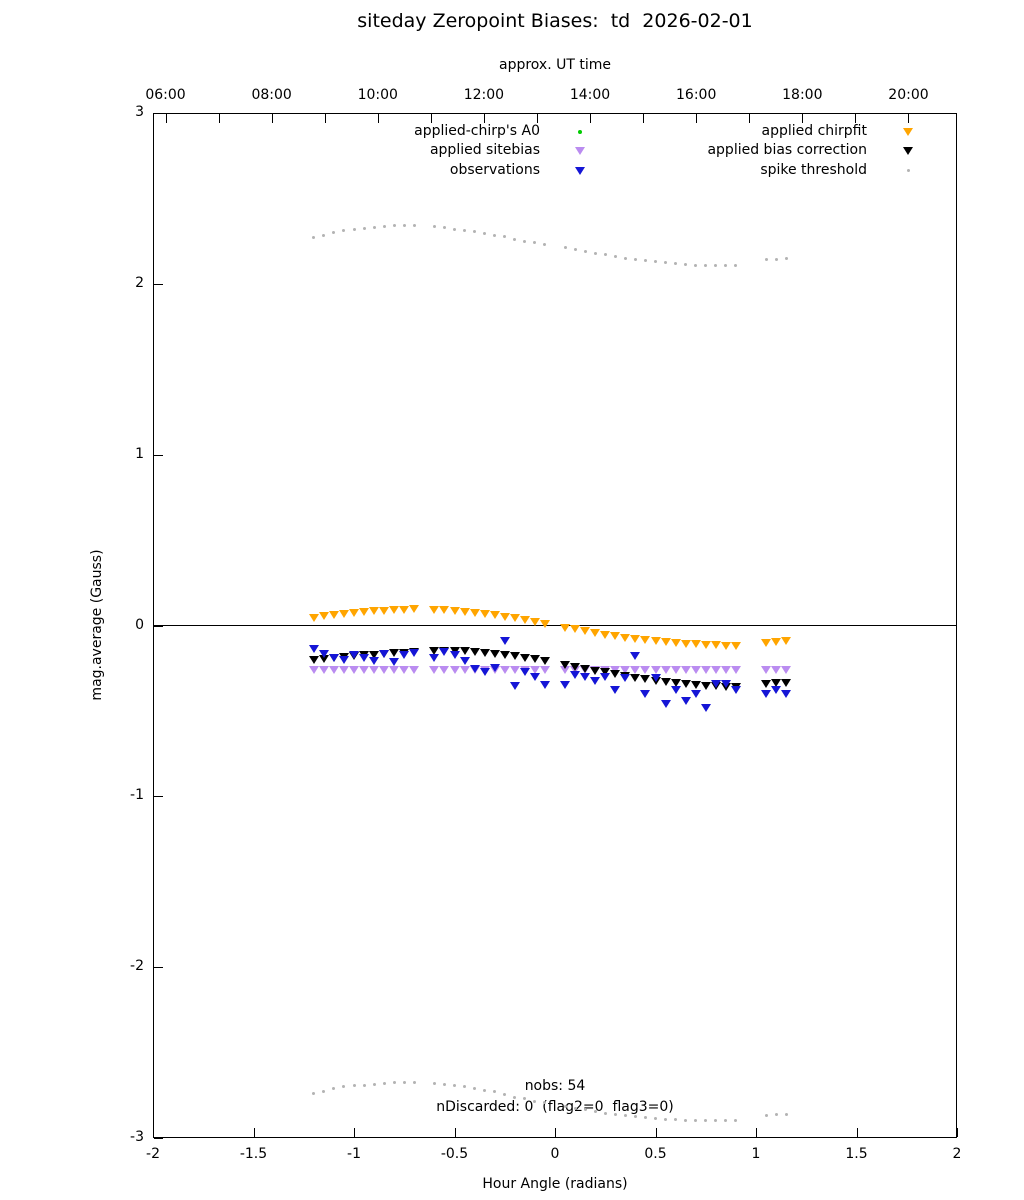 The image size is (1024, 1200). What do you see at coordinates (813, 169) in the screenshot?
I see `legend-label-spike-threshold: spike threshold` at bounding box center [813, 169].